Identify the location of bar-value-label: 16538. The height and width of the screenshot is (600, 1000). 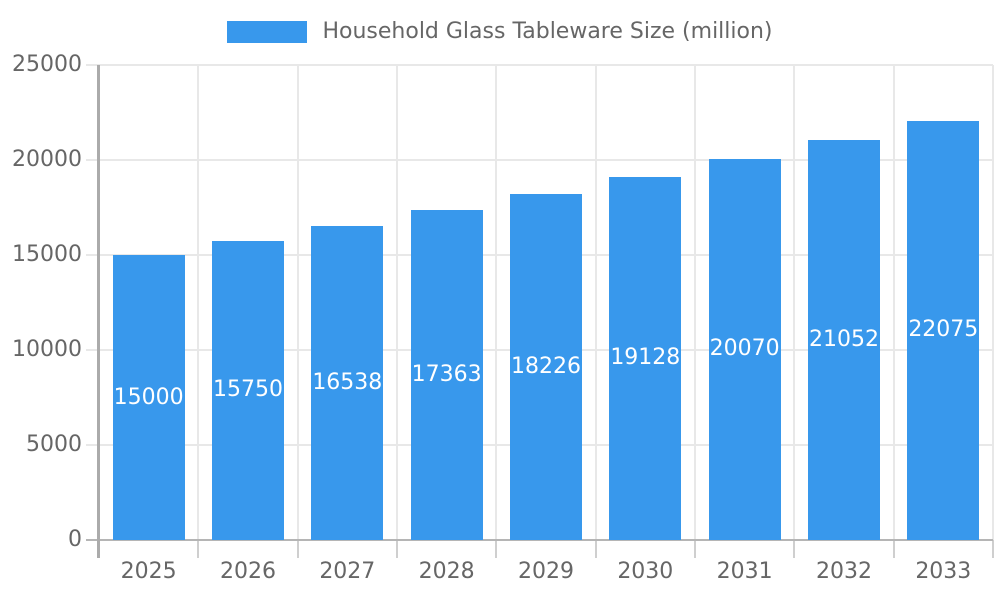
(347, 382).